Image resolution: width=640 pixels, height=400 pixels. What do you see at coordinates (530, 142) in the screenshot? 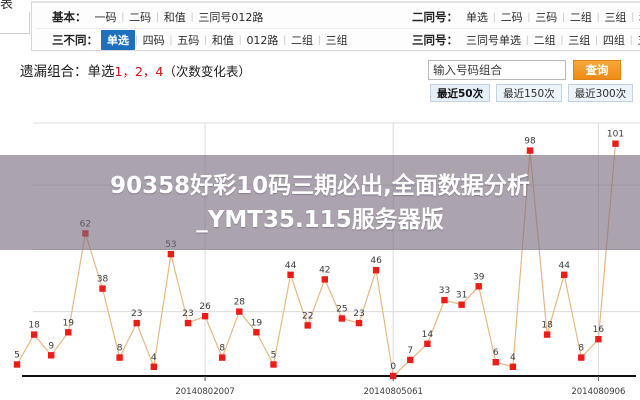
I see `data-point-label-30: 98` at bounding box center [530, 142].